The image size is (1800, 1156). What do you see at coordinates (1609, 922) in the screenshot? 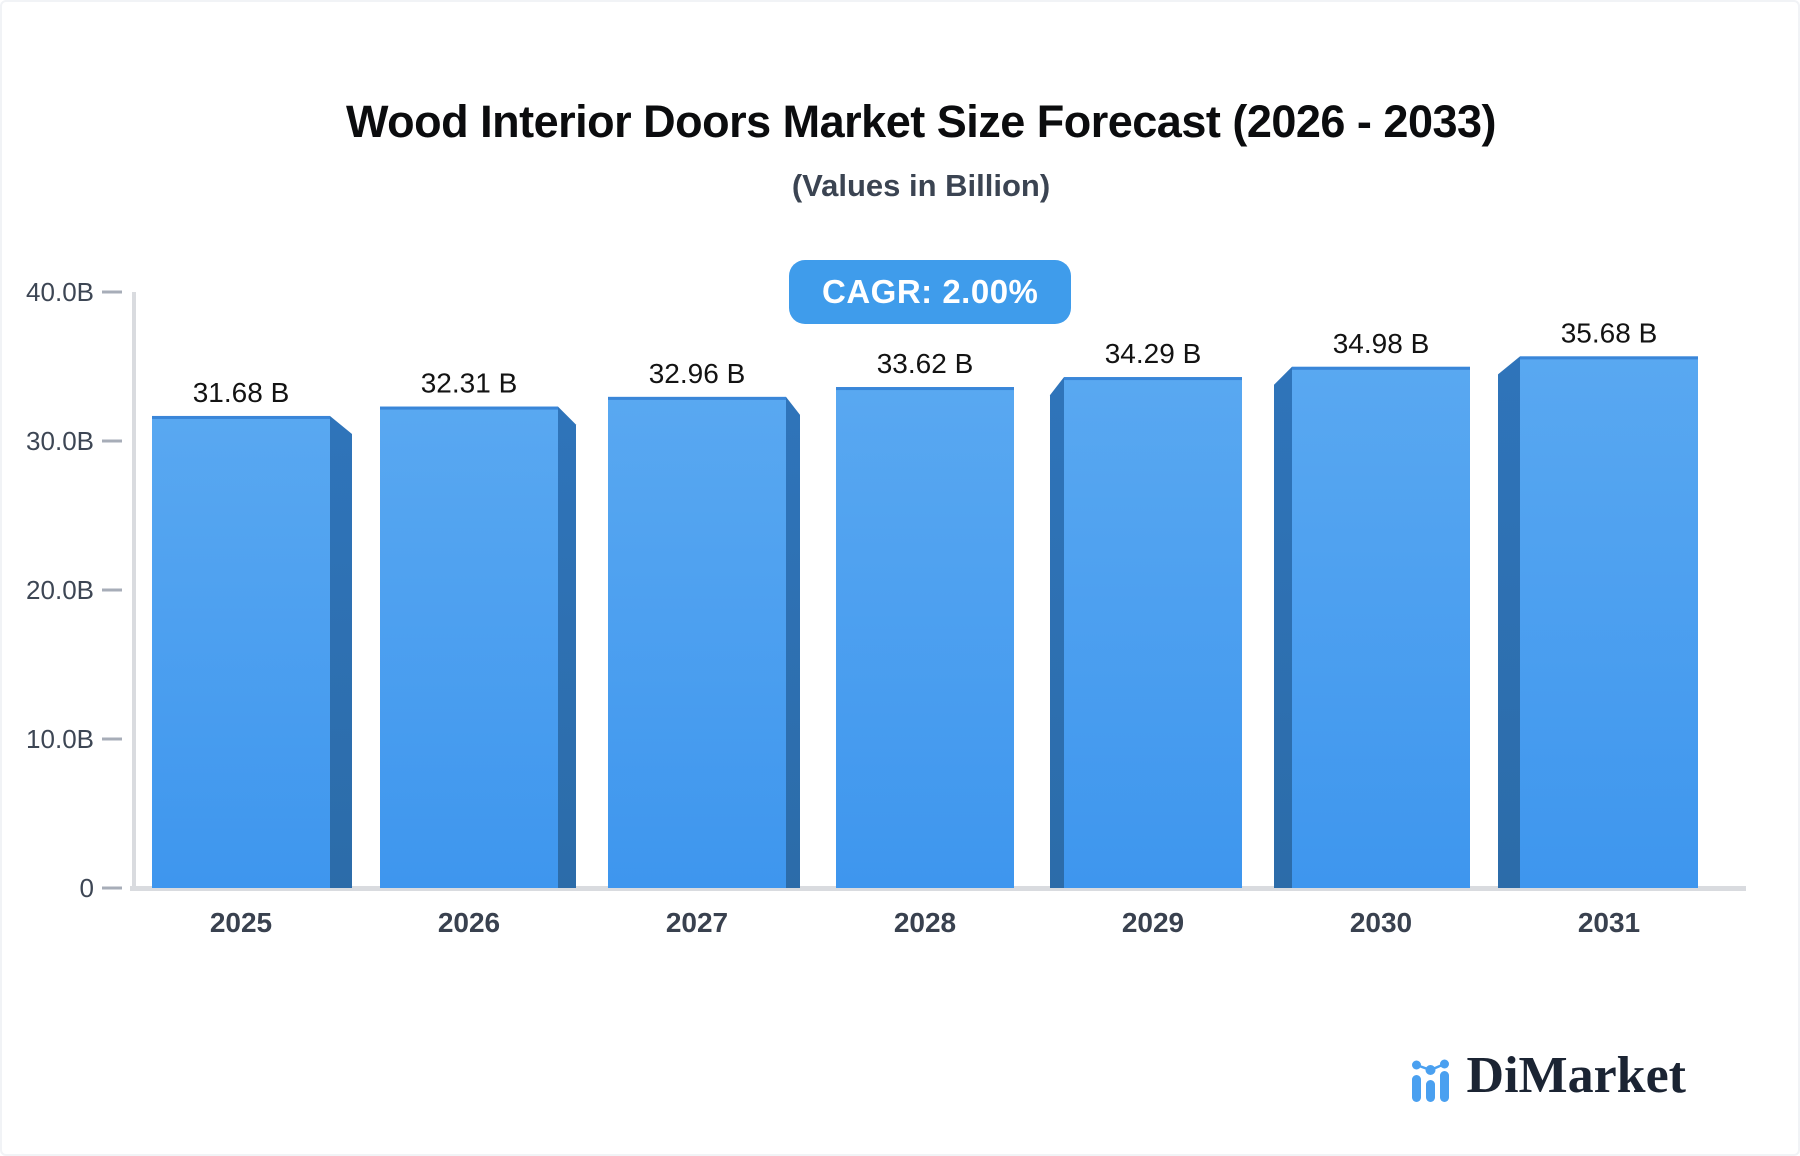
I see `x-axis-label: 2031` at bounding box center [1609, 922].